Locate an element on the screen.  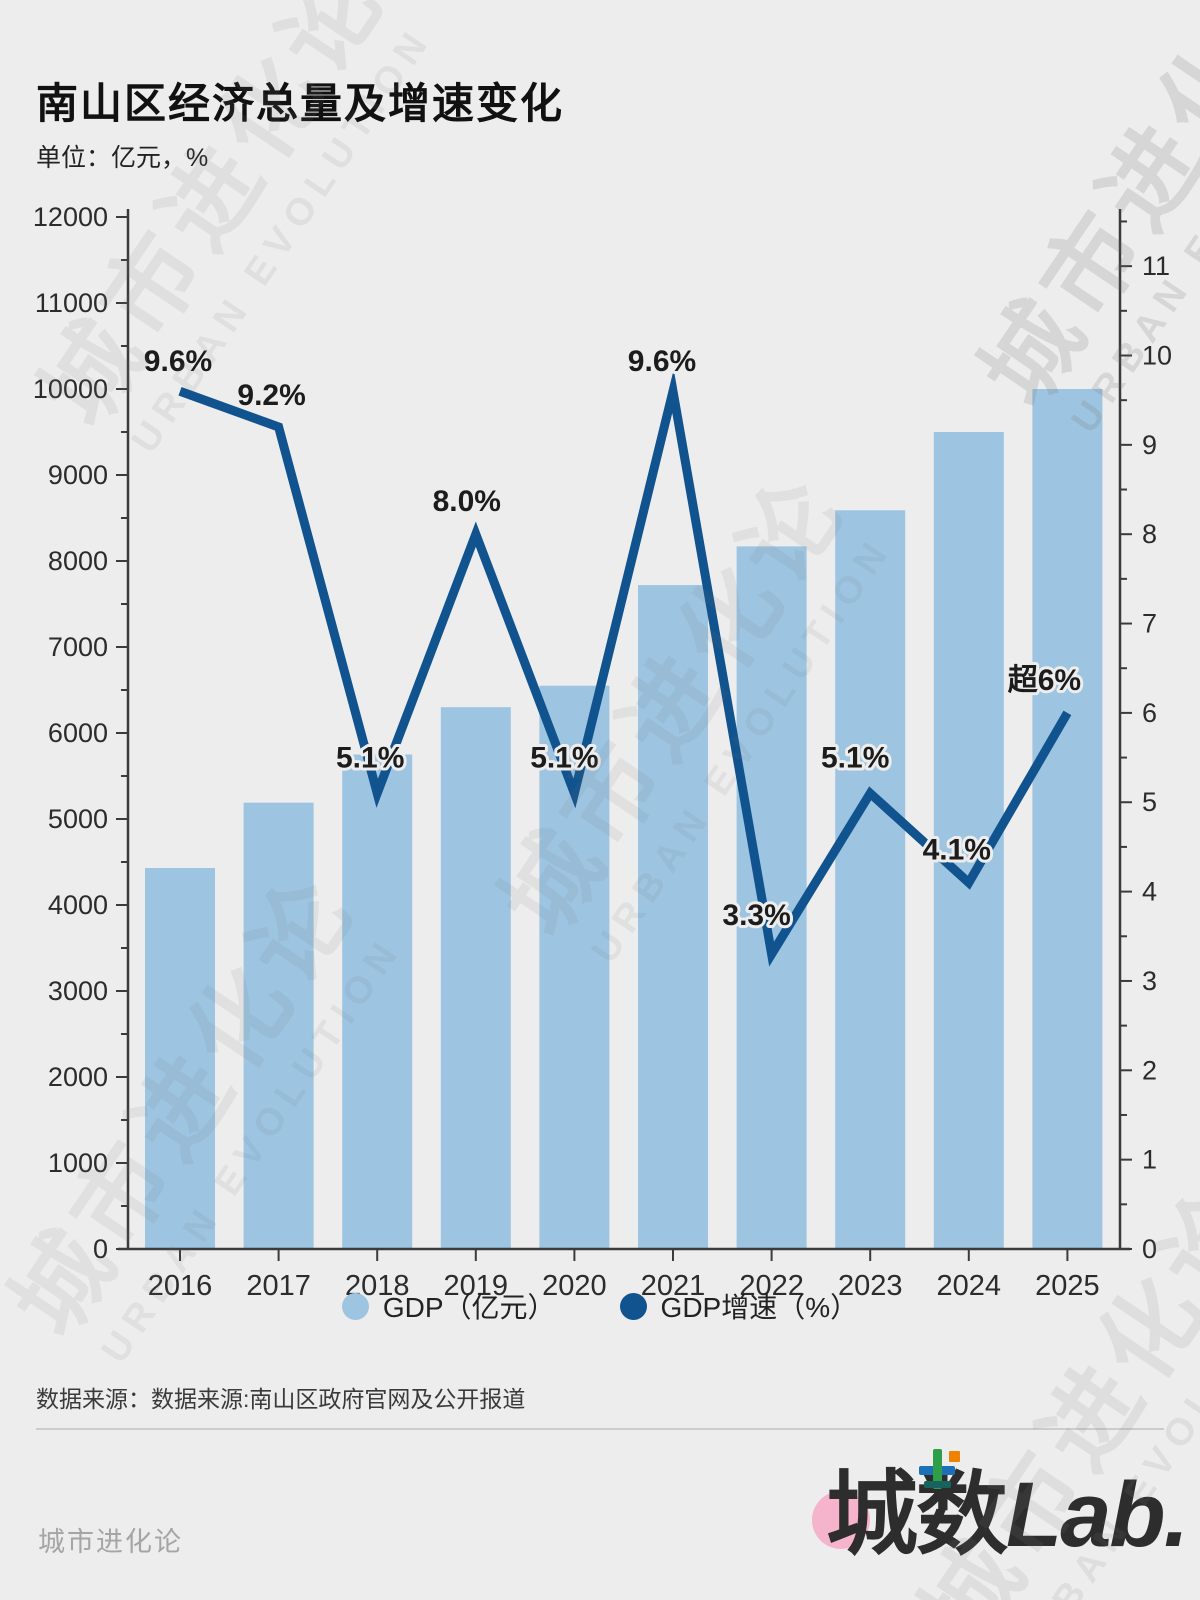
chengshu-lab-logo: 城数Lab. is located at coordinates (1007, 1506).